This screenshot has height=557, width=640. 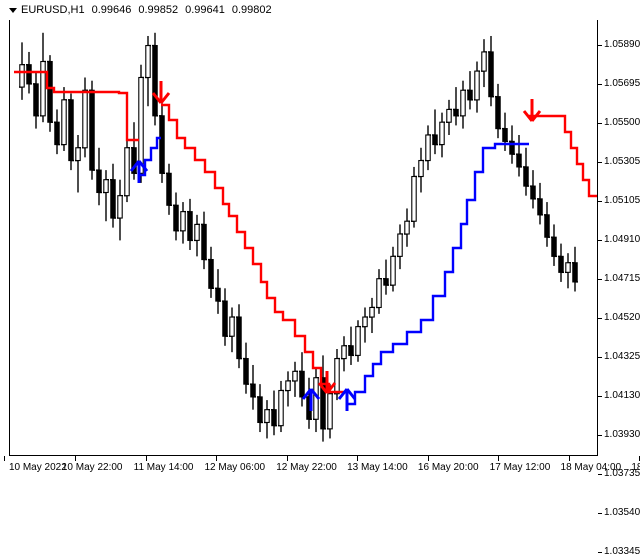 What do you see at coordinates (591, 467) in the screenshot?
I see `time-axis-label: 18 May 04:00` at bounding box center [591, 467].